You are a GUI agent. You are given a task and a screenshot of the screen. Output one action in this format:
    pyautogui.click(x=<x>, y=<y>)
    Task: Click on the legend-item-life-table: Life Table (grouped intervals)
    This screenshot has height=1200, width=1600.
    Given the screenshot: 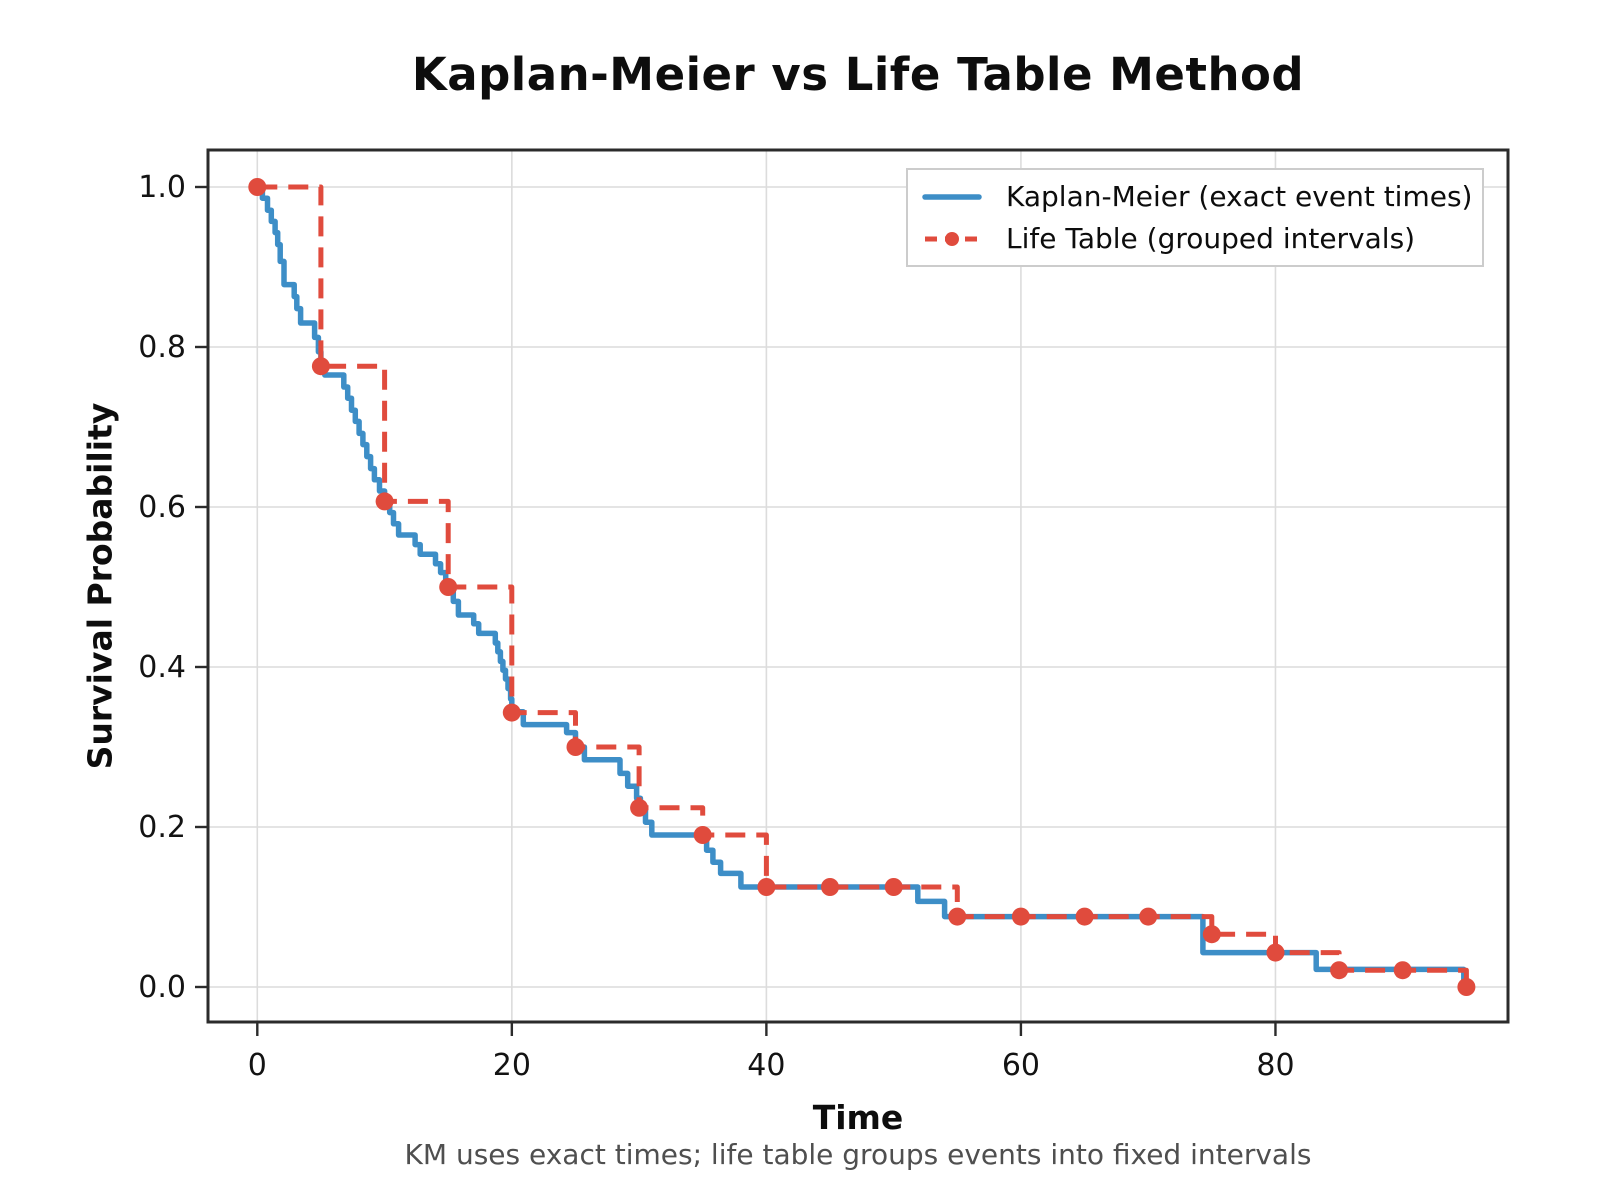 What is the action you would take?
    pyautogui.click(x=1202, y=239)
    